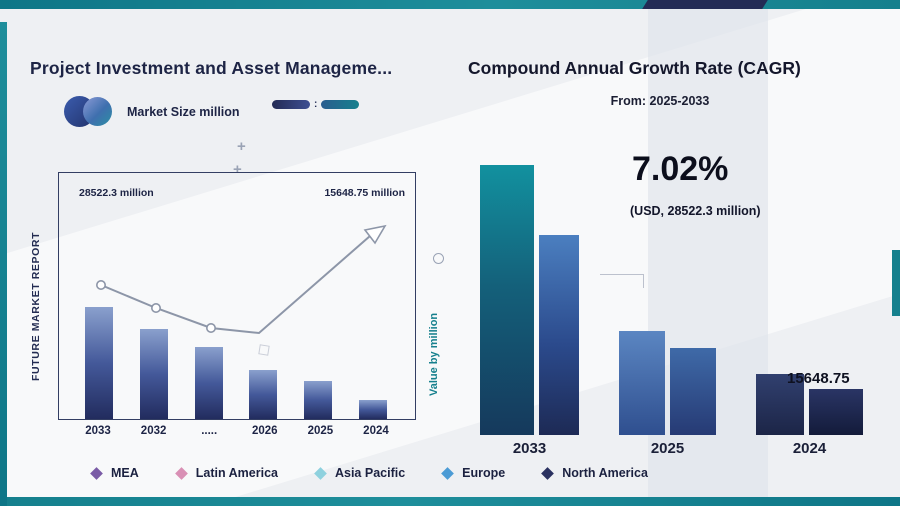 This screenshot has height=506, width=900. I want to click on legend-item: Europe, so click(473, 473).